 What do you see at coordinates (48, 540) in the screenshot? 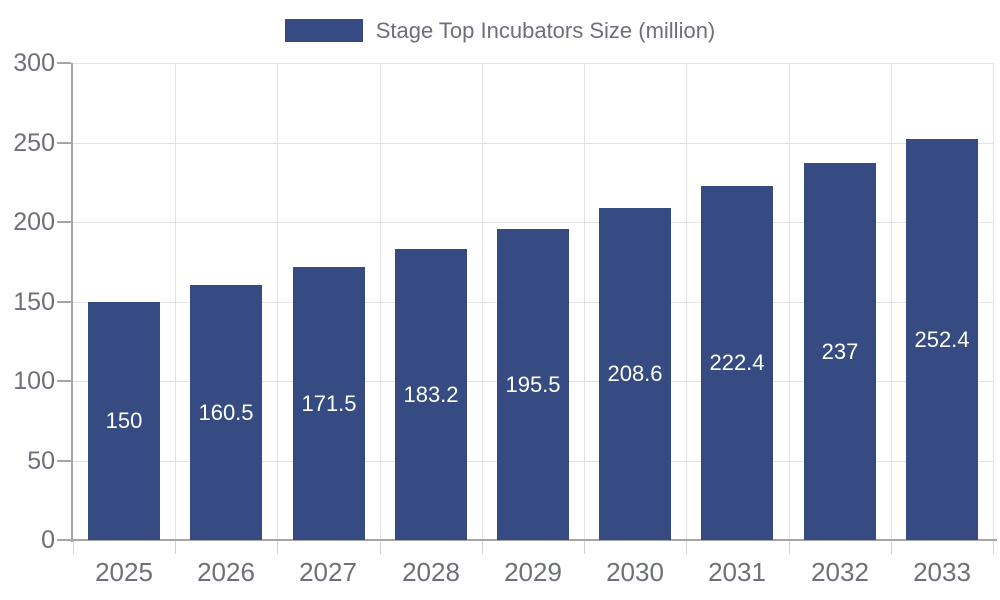
I see `y-tick-label: 0` at bounding box center [48, 540].